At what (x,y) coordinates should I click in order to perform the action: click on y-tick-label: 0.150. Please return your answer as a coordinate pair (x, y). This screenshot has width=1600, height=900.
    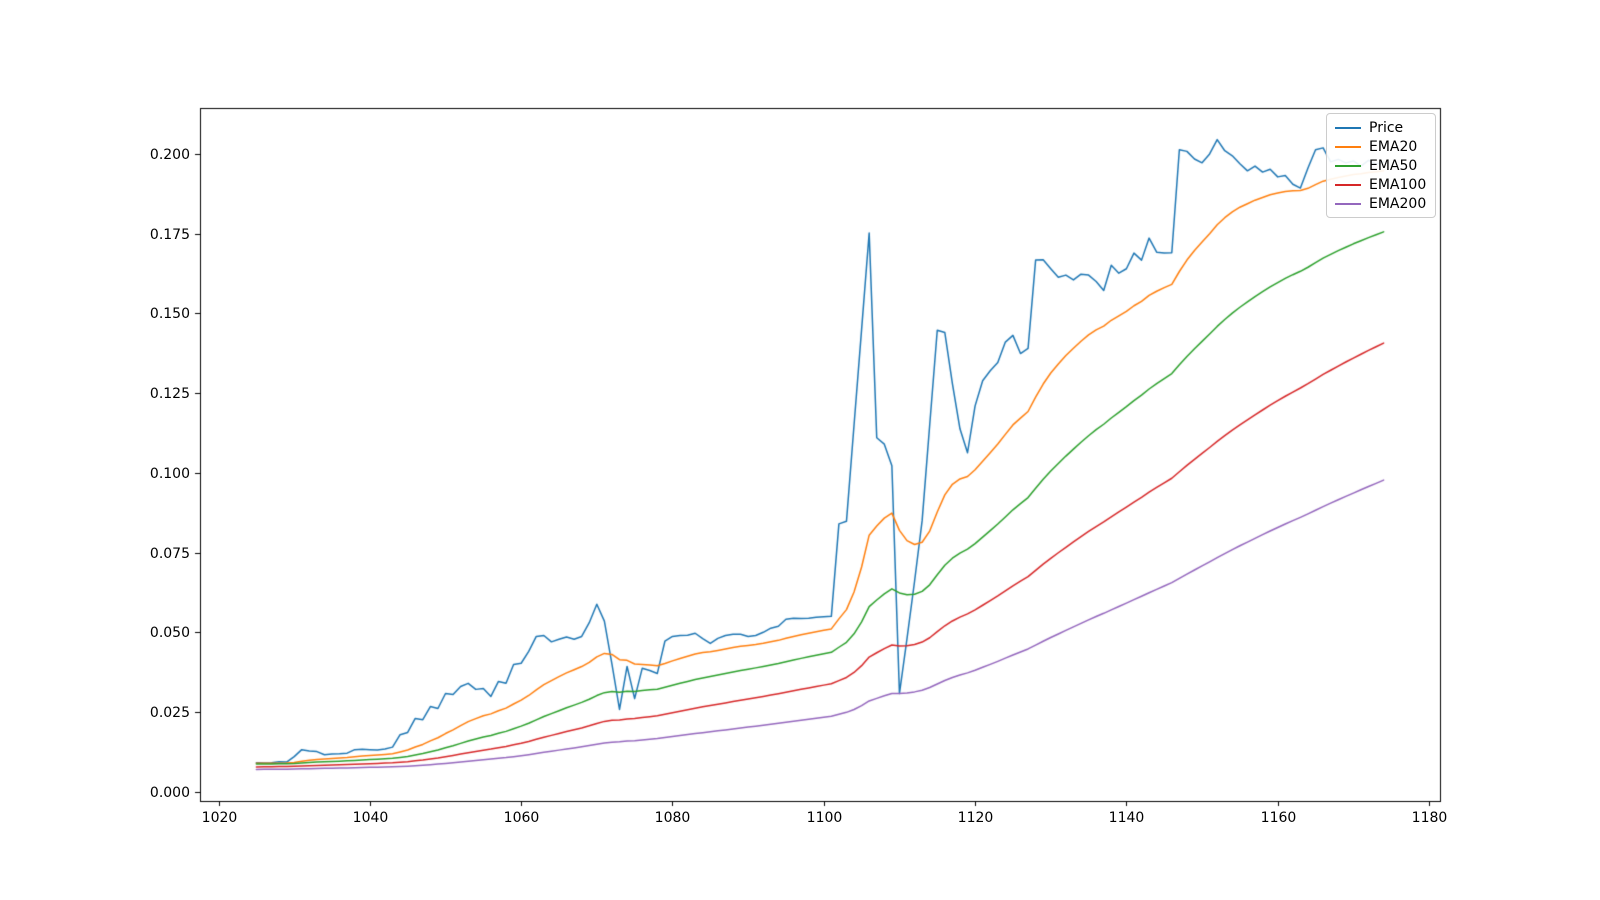
    Looking at the image, I should click on (169, 313).